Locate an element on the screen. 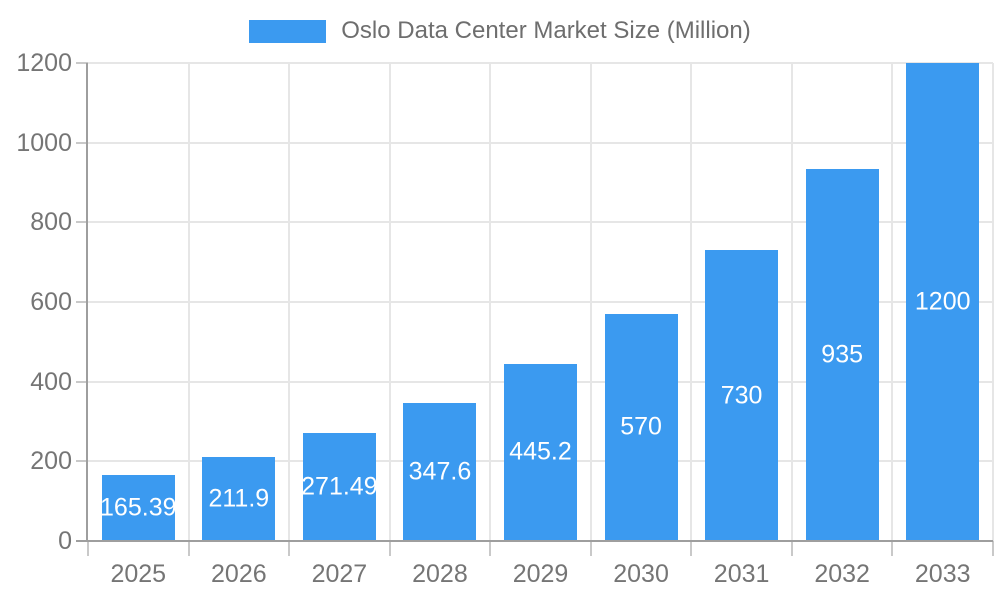 Image resolution: width=1000 pixels, height=600 pixels. y-tick-label: 600 is located at coordinates (51, 302).